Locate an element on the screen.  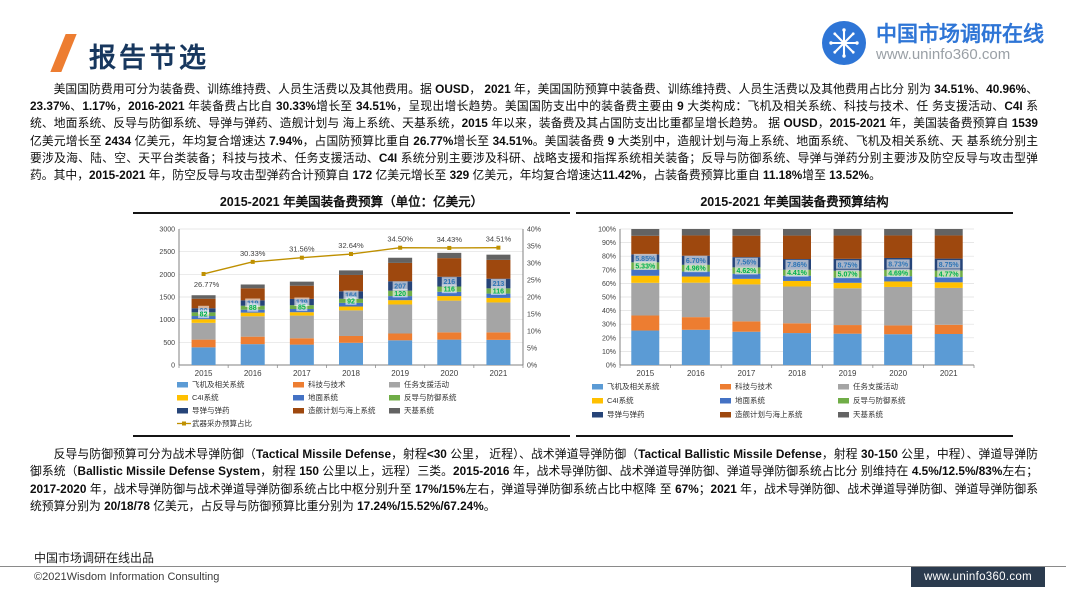
emphasis-text: 67% is located at coordinates (687, 488).